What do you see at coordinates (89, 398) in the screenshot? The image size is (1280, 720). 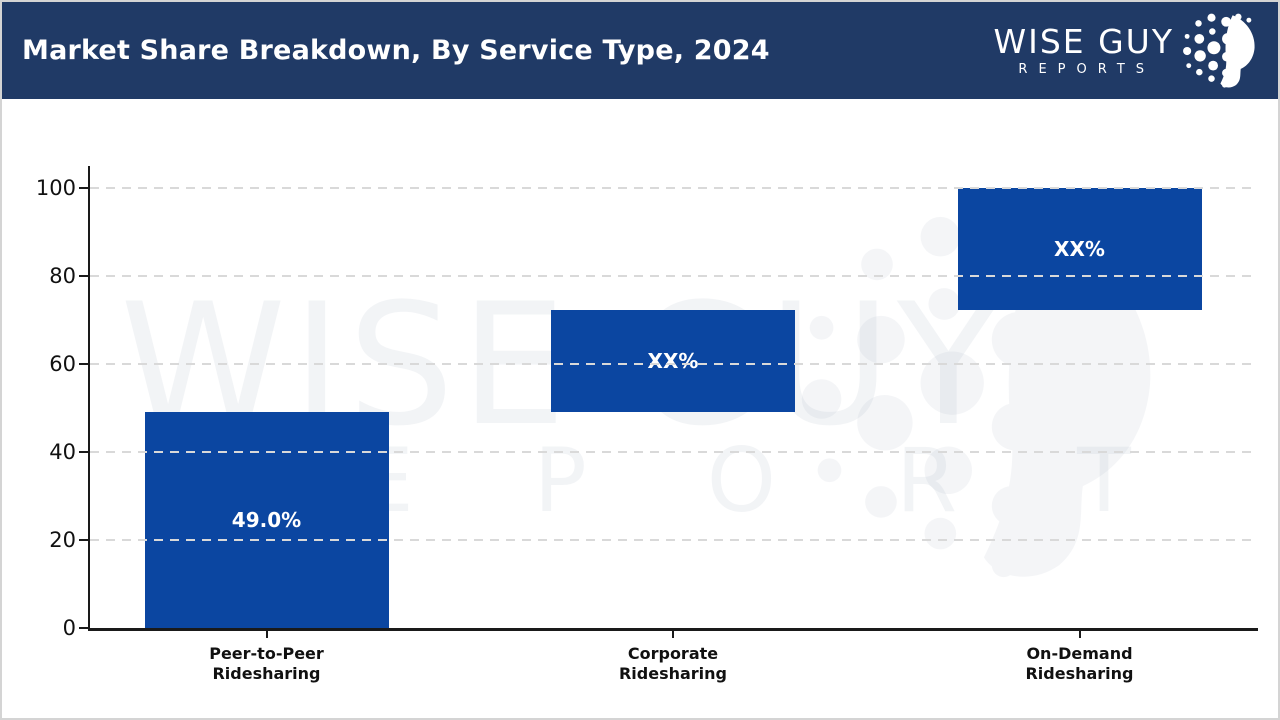 I see `y-axis` at bounding box center [89, 398].